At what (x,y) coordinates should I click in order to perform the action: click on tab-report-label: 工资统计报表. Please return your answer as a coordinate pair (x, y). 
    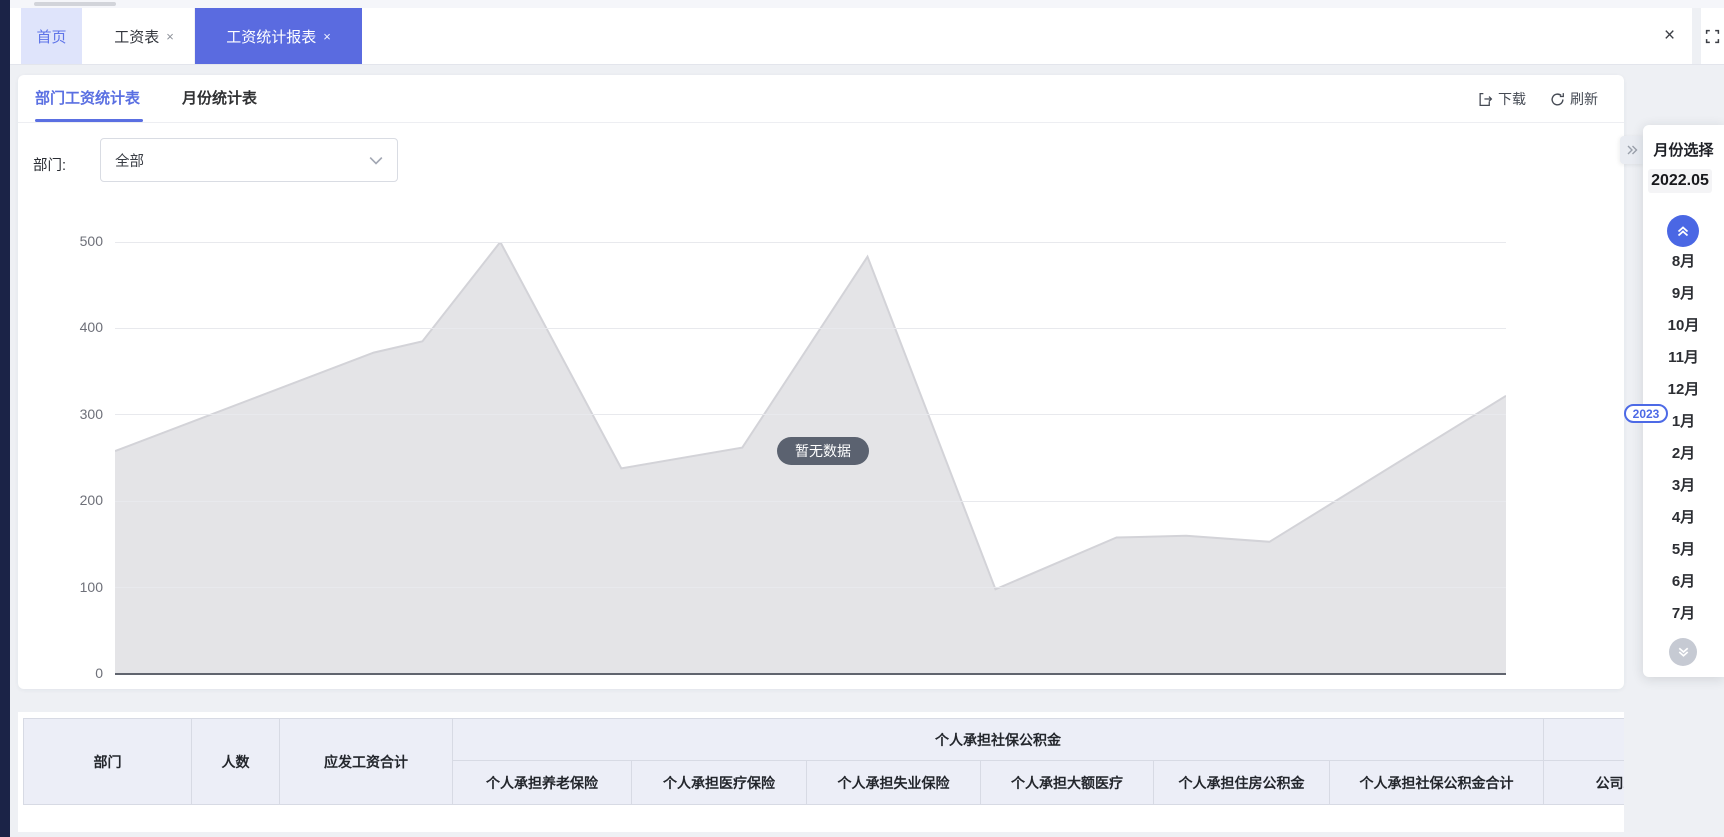
    Looking at the image, I should click on (271, 37).